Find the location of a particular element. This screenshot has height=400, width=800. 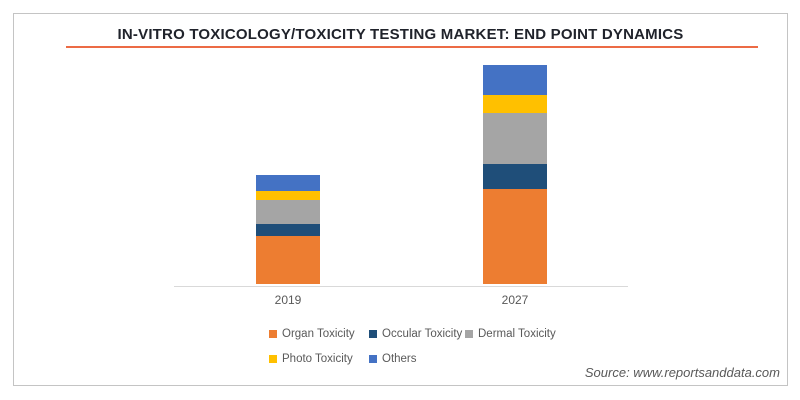

legend-item-dermal-toxicity: Dermal Toxicity is located at coordinates (510, 334).